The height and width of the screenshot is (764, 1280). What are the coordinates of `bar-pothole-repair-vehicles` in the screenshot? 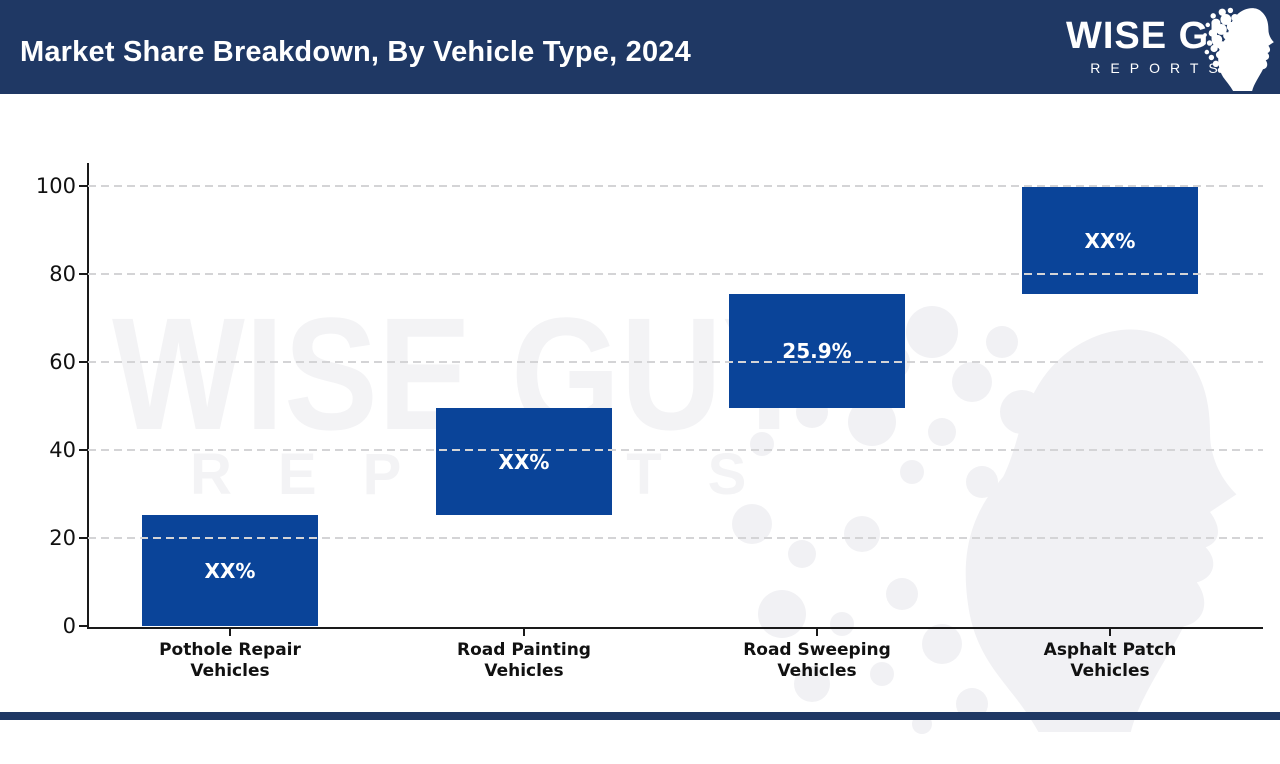 It's located at (230, 570).